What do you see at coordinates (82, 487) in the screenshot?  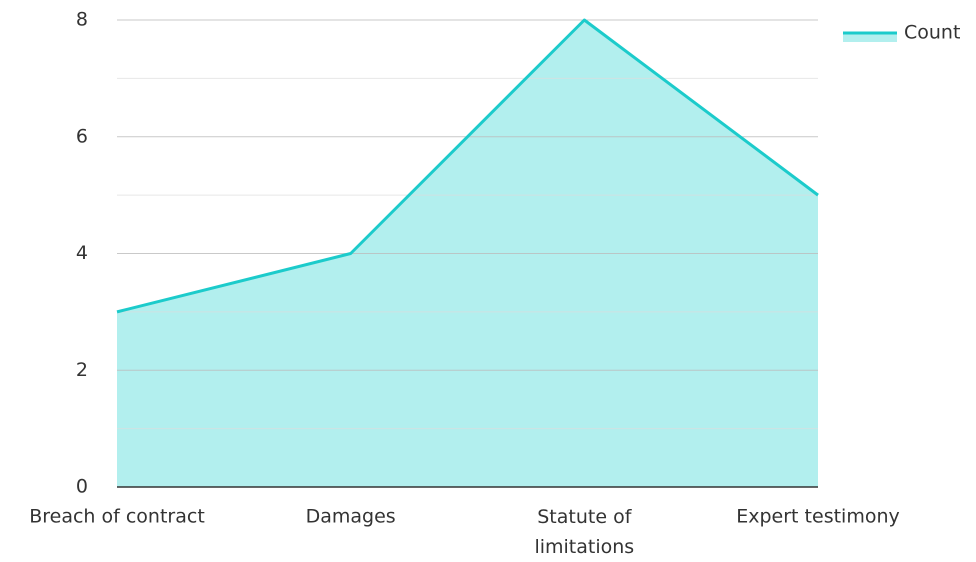 I see `y-tick-label: 0` at bounding box center [82, 487].